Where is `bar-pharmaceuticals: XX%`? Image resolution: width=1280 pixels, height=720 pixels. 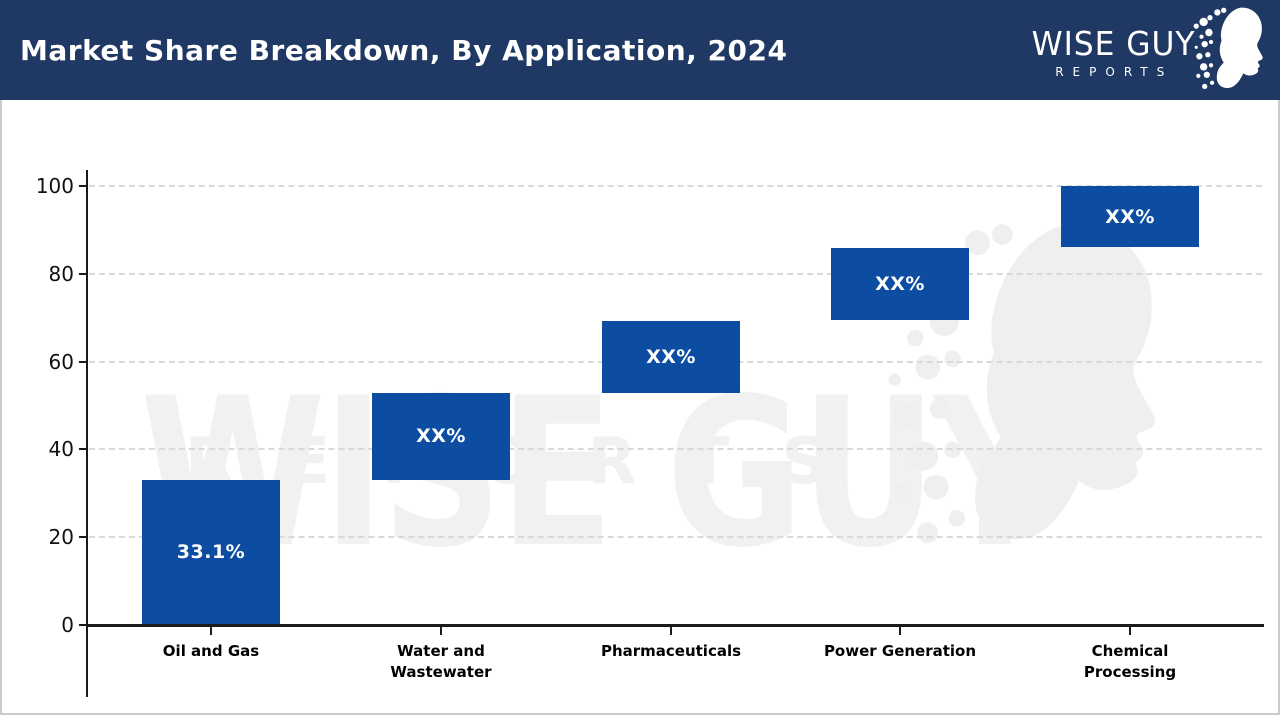
bar-pharmaceuticals: XX% is located at coordinates (671, 357).